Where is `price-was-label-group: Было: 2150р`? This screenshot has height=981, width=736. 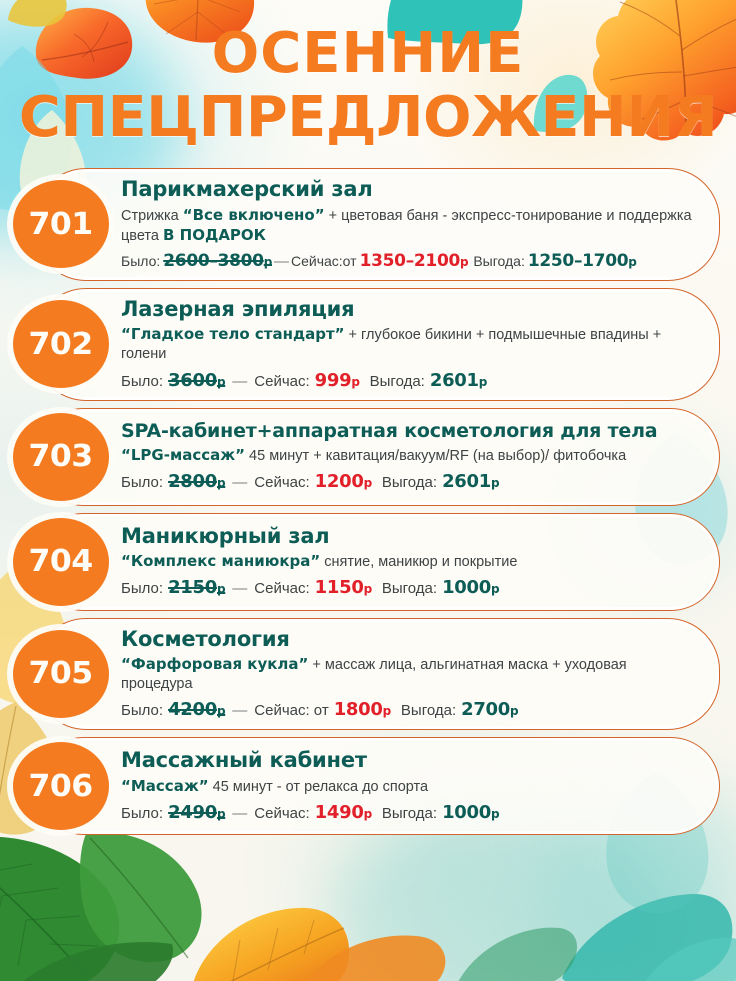
price-was-label-group: Было: 2150р is located at coordinates (173, 588).